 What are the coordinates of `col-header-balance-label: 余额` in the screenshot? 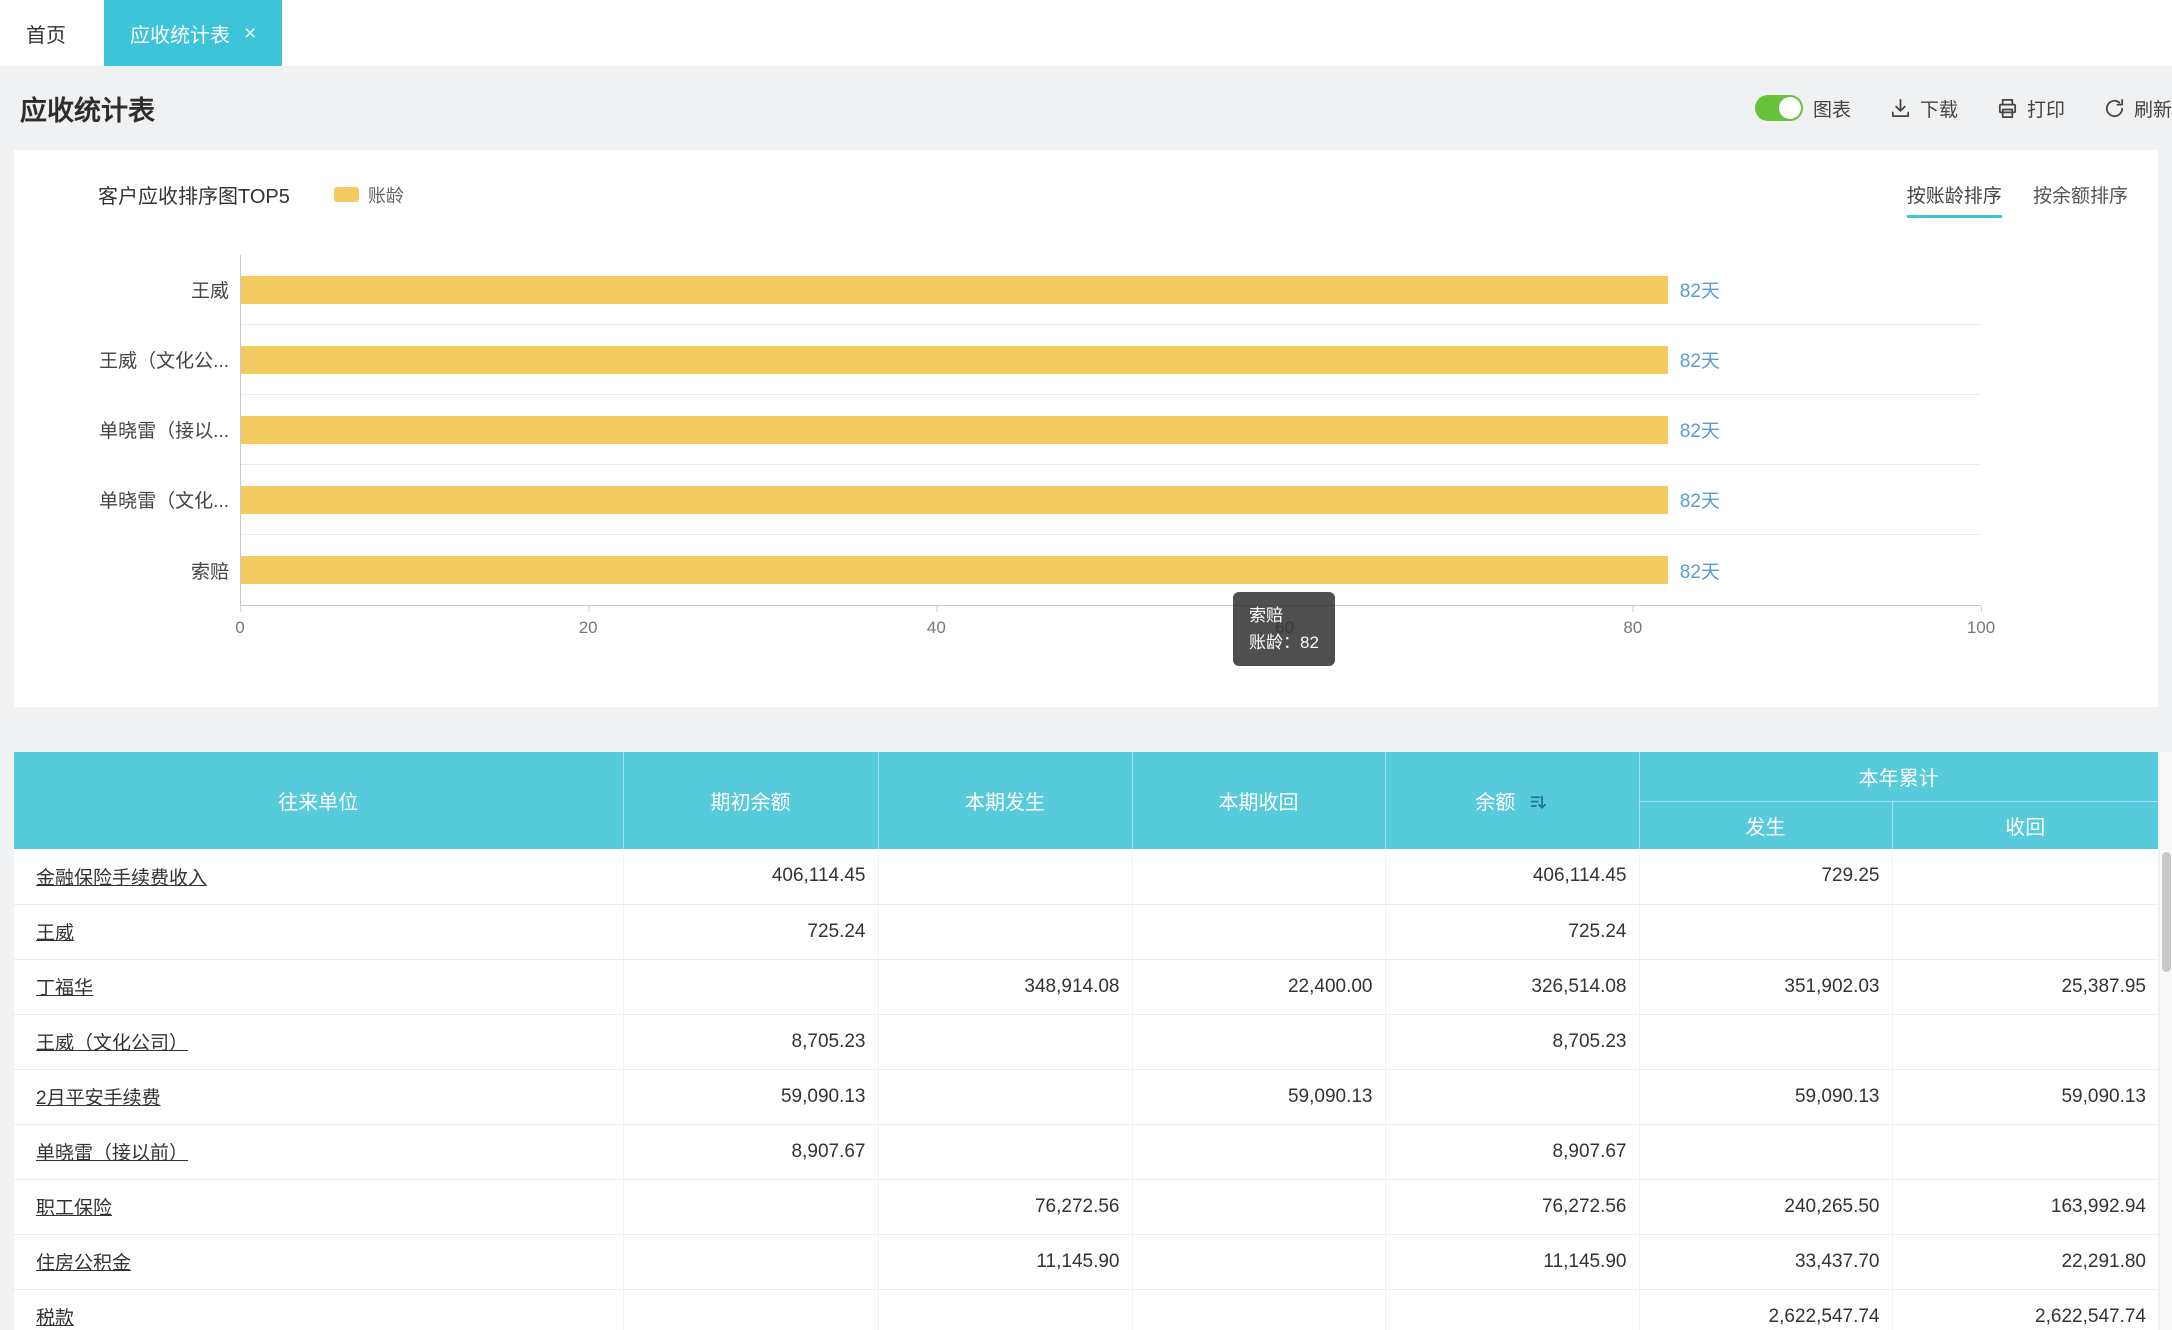 It's located at (1495, 803).